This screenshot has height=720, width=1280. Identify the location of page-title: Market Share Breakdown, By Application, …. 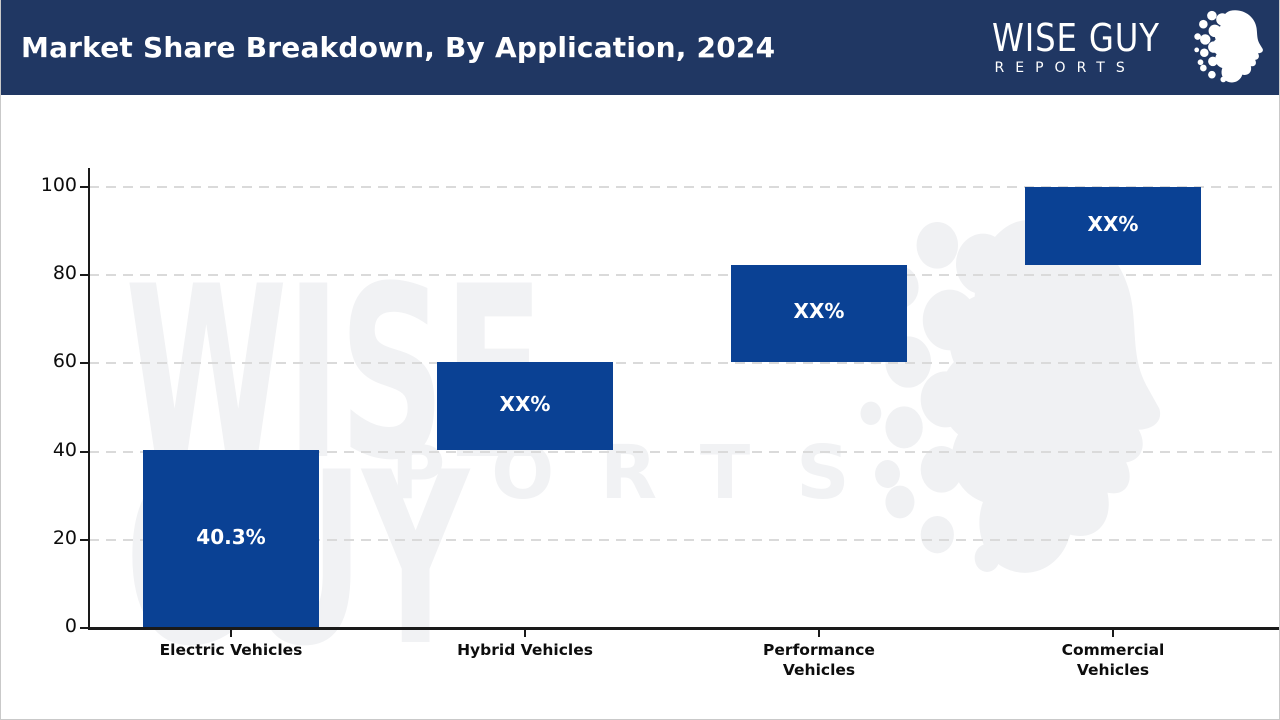
(398, 47).